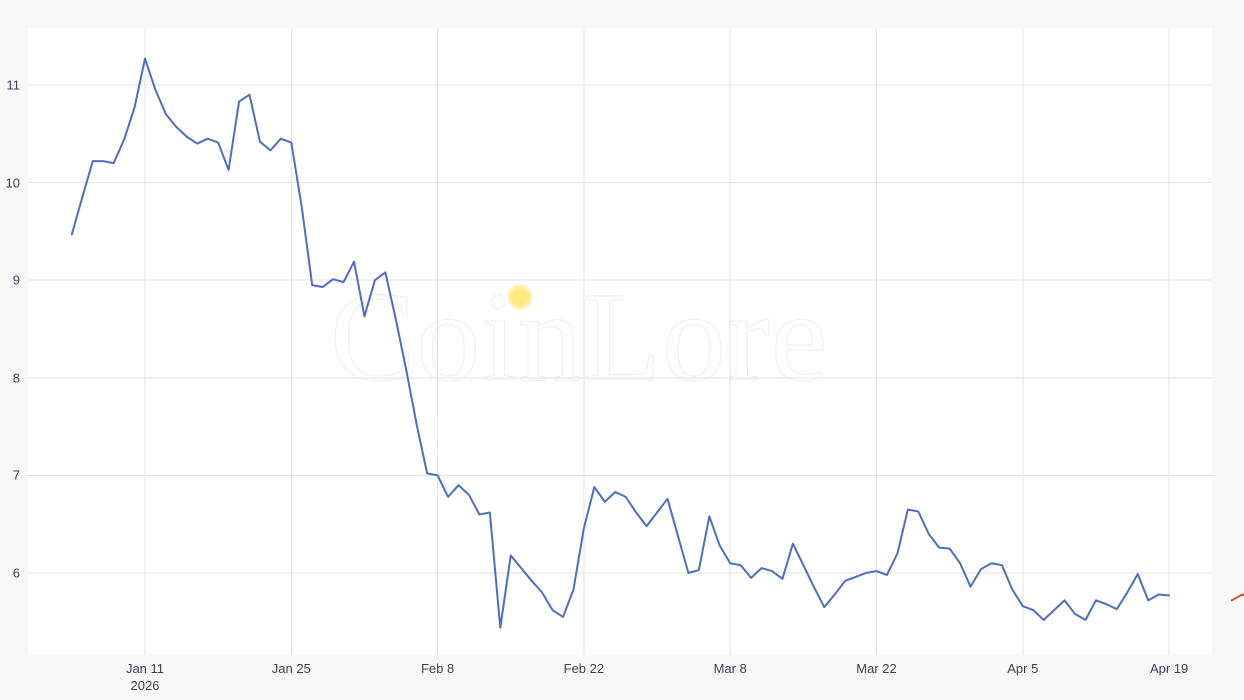 The image size is (1244, 700). Describe the element at coordinates (145, 677) in the screenshot. I see `x-axis-tick-label: Jan 11 2026` at that location.